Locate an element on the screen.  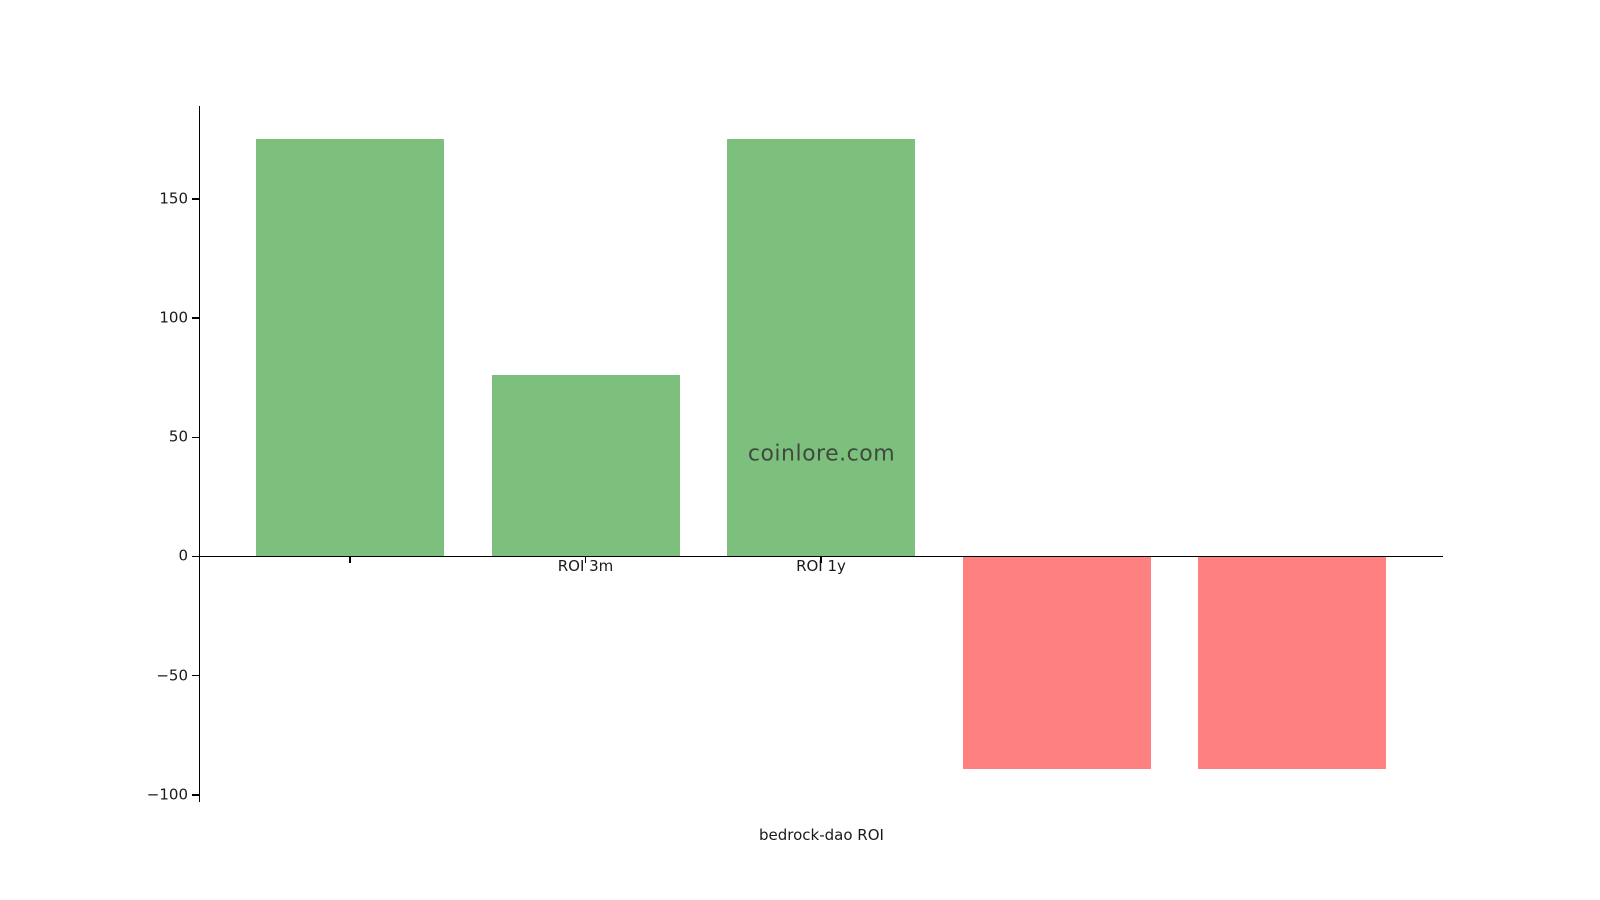
y-tick-label: 100 is located at coordinates (173, 317).